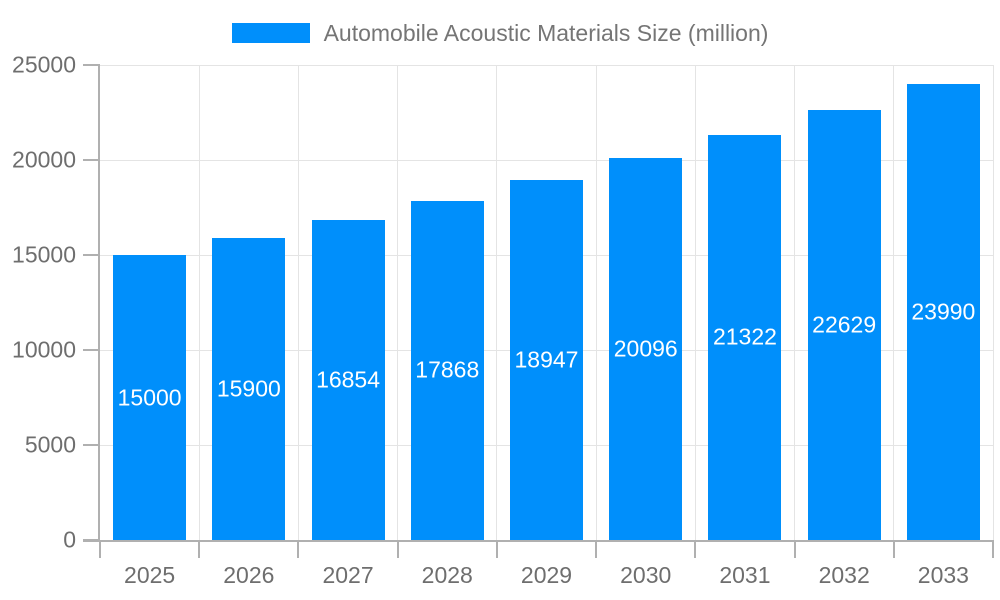 The height and width of the screenshot is (600, 1000). I want to click on bar-2030: 20096, so click(646, 349).